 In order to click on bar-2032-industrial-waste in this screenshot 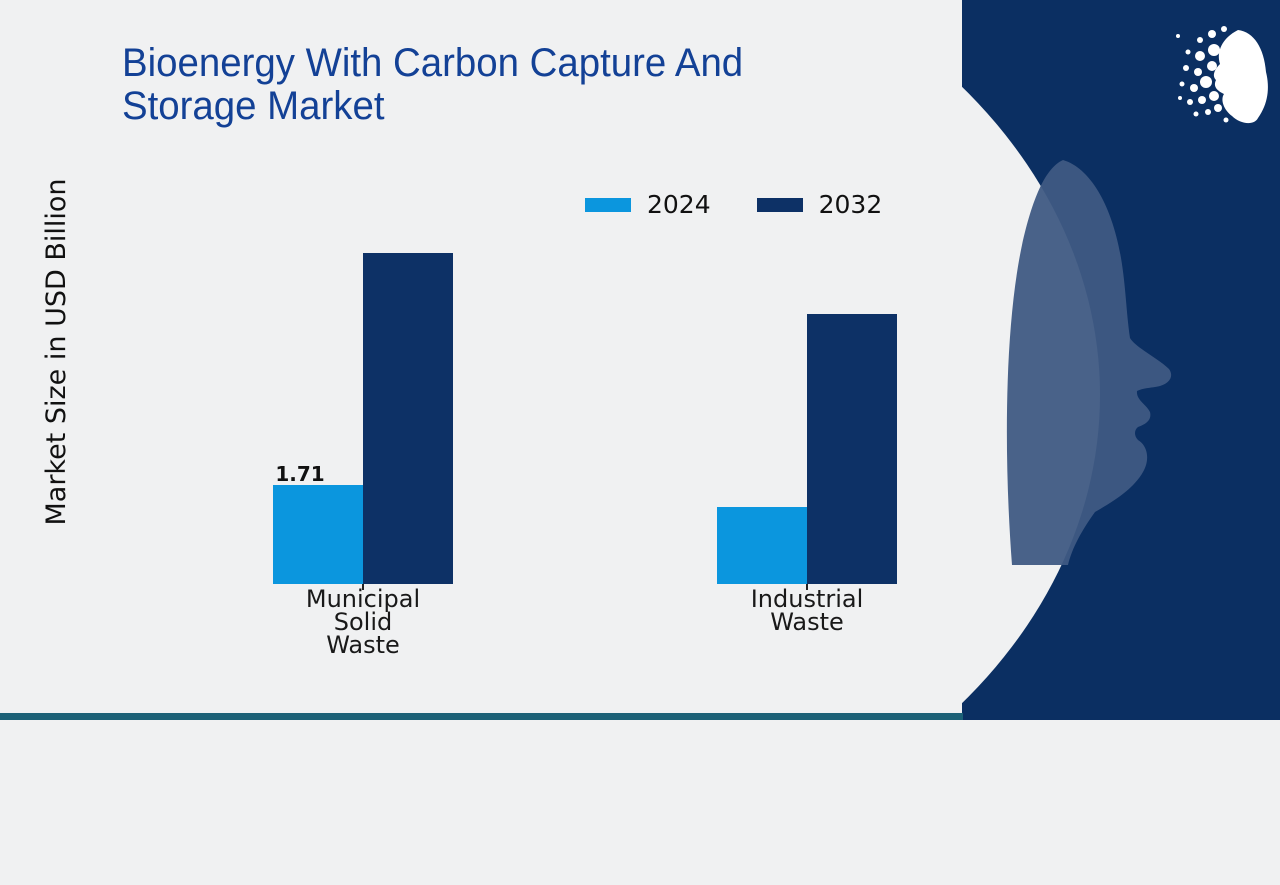, I will do `click(852, 449)`.